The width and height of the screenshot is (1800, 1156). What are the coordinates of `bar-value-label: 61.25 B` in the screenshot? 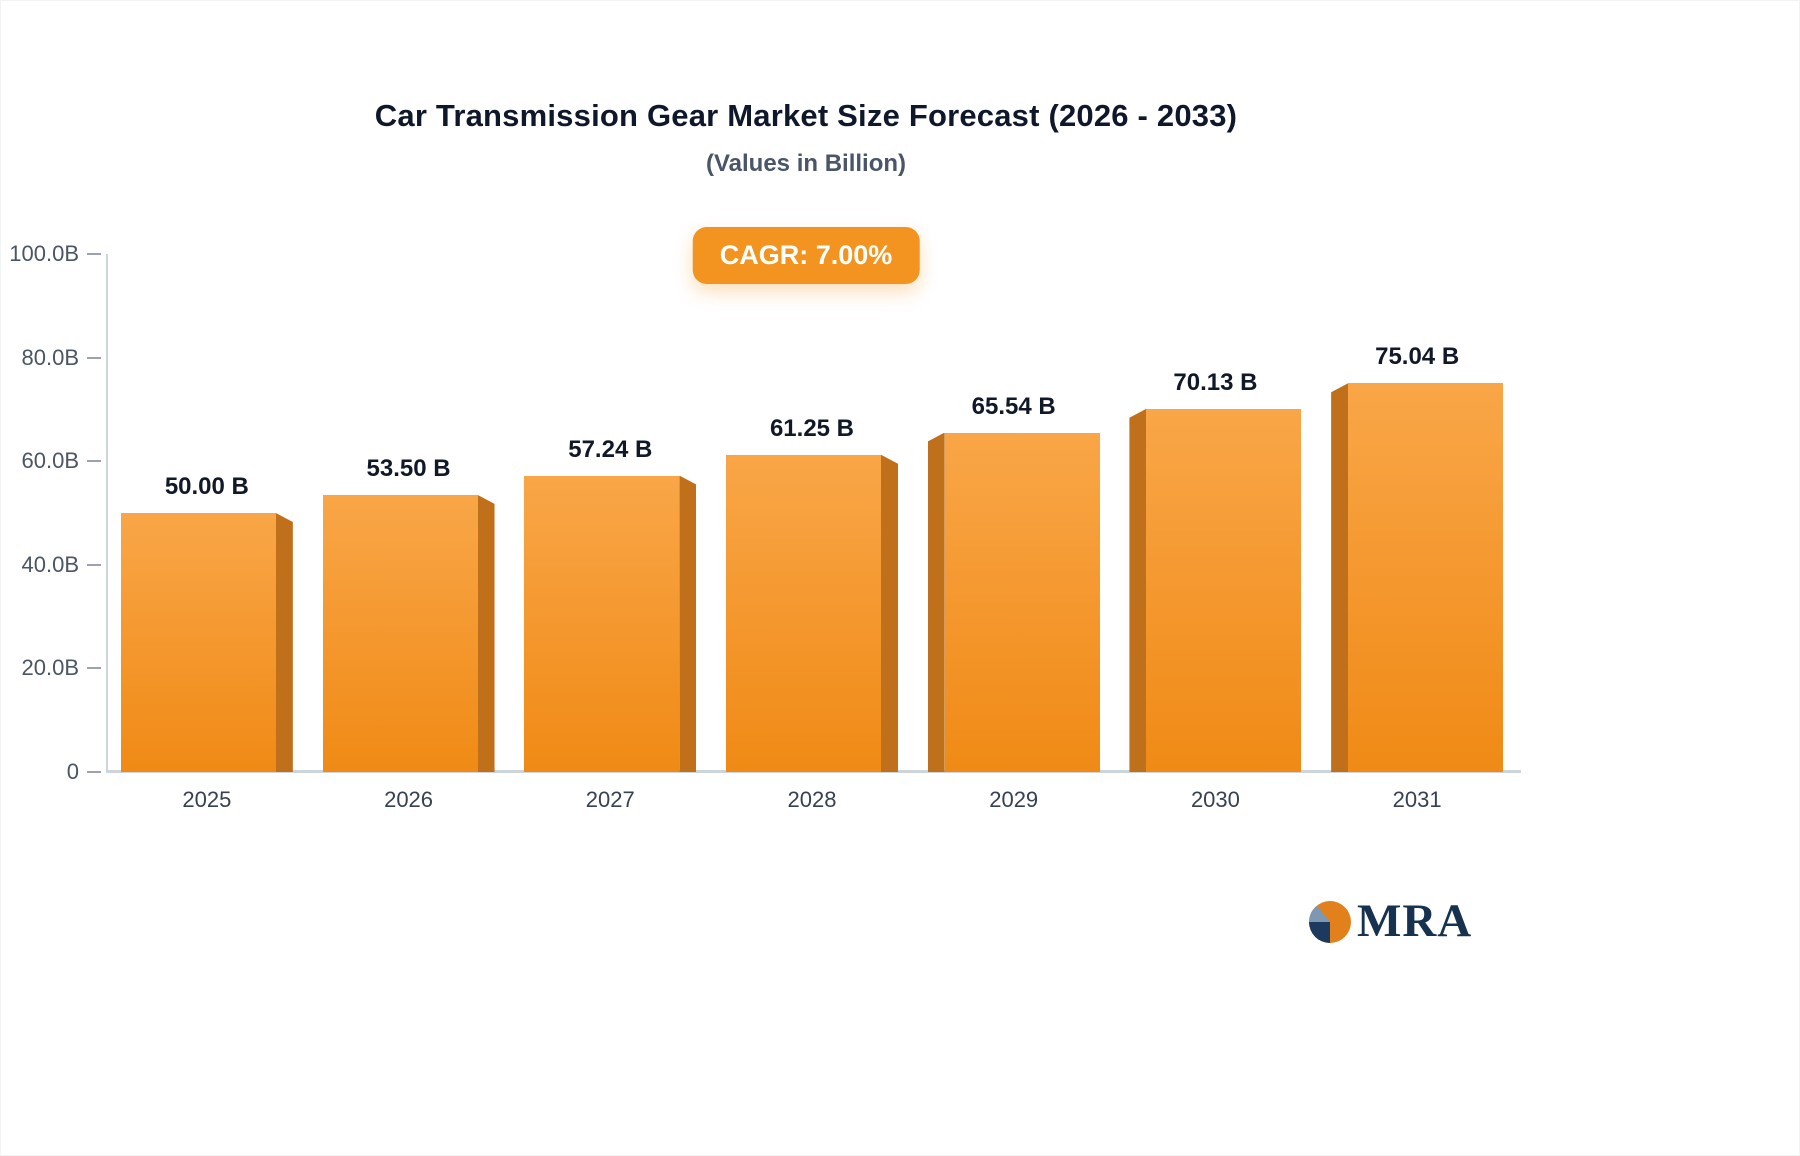 It's located at (812, 428).